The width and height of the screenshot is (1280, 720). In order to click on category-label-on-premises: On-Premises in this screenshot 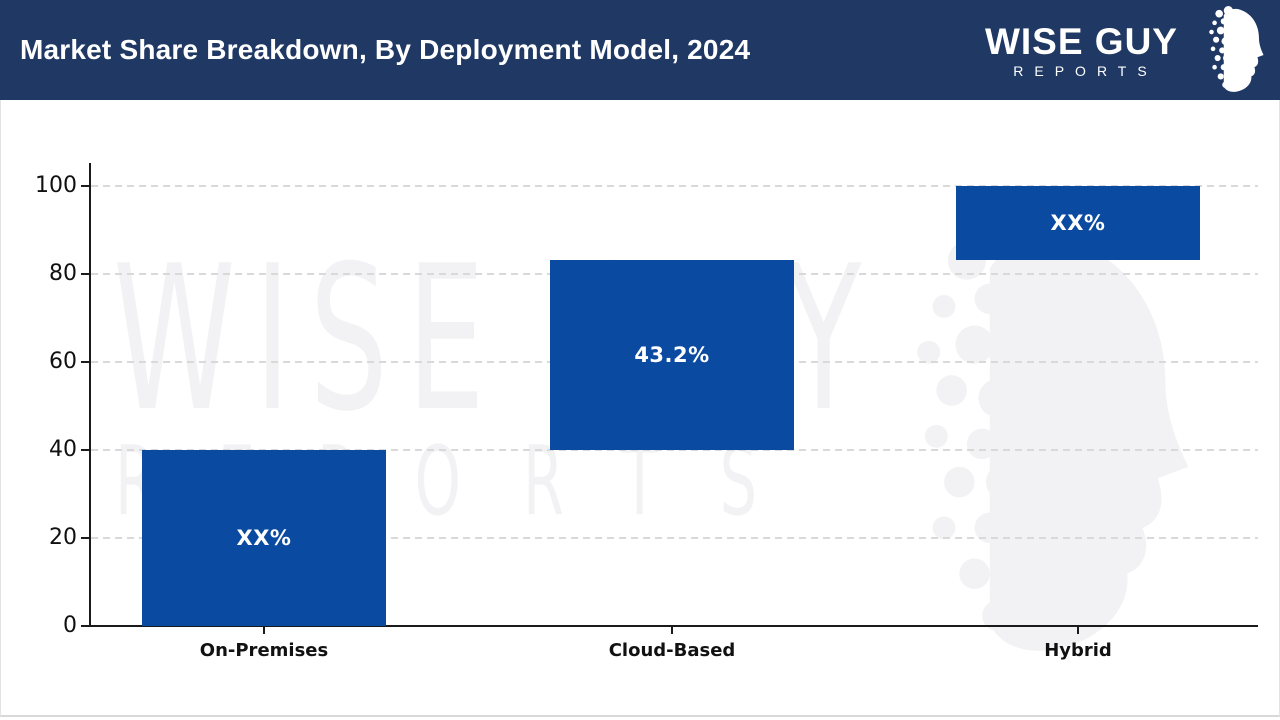, I will do `click(264, 650)`.